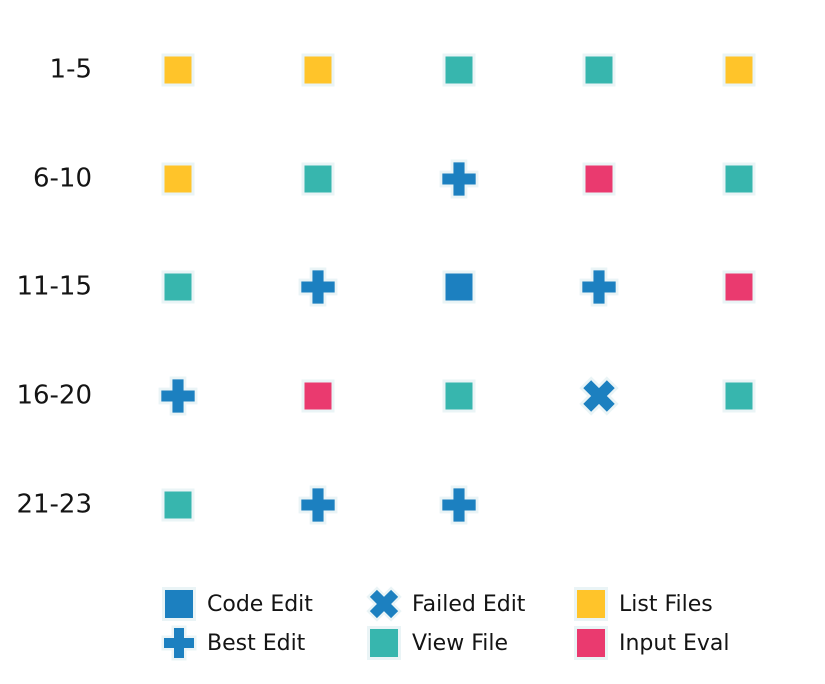  I want to click on legend-code-edit-swatch-icon, so click(179, 604).